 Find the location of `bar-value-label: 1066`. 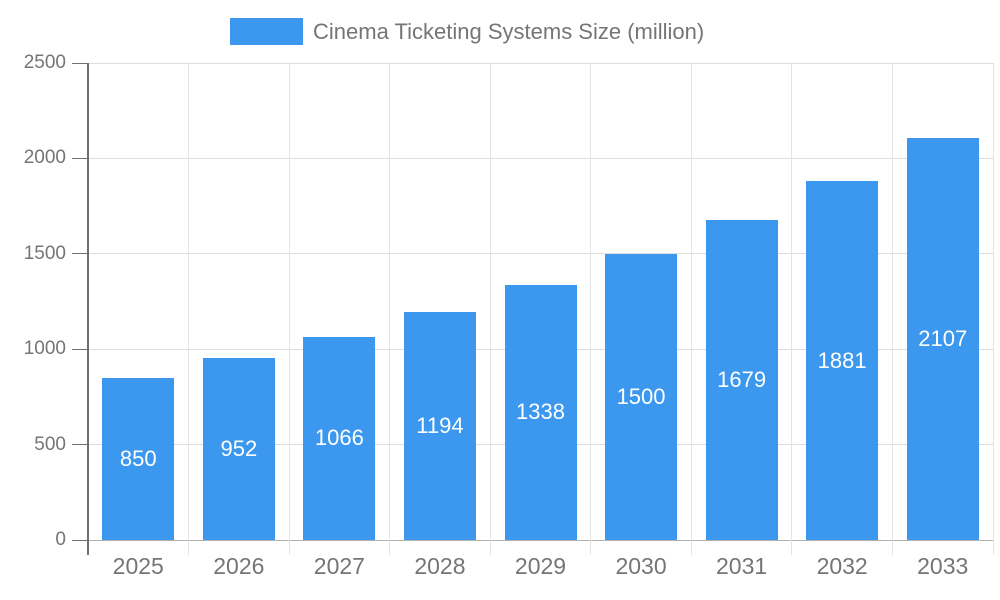

bar-value-label: 1066 is located at coordinates (339, 438).